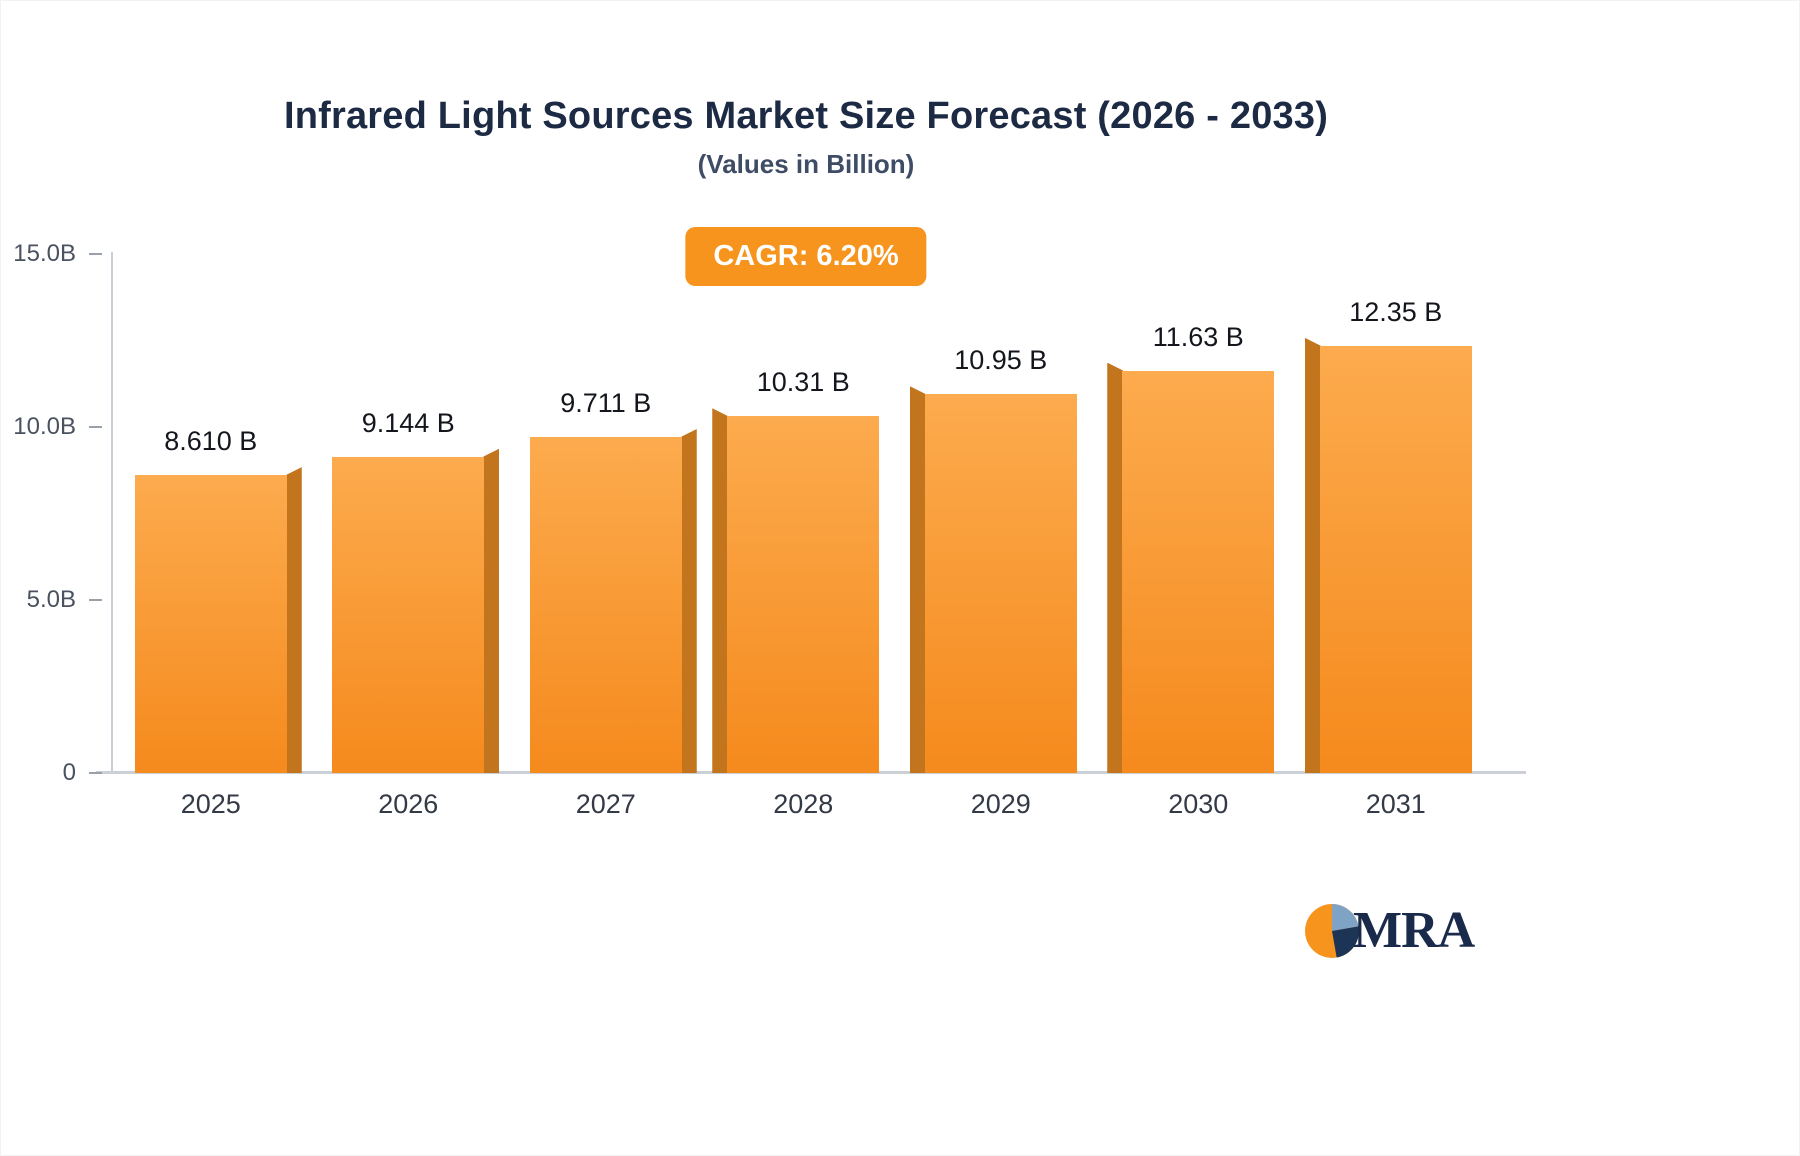 This screenshot has height=1156, width=1800. Describe the element at coordinates (605, 804) in the screenshot. I see `x-axis-category-label: 2027` at that location.